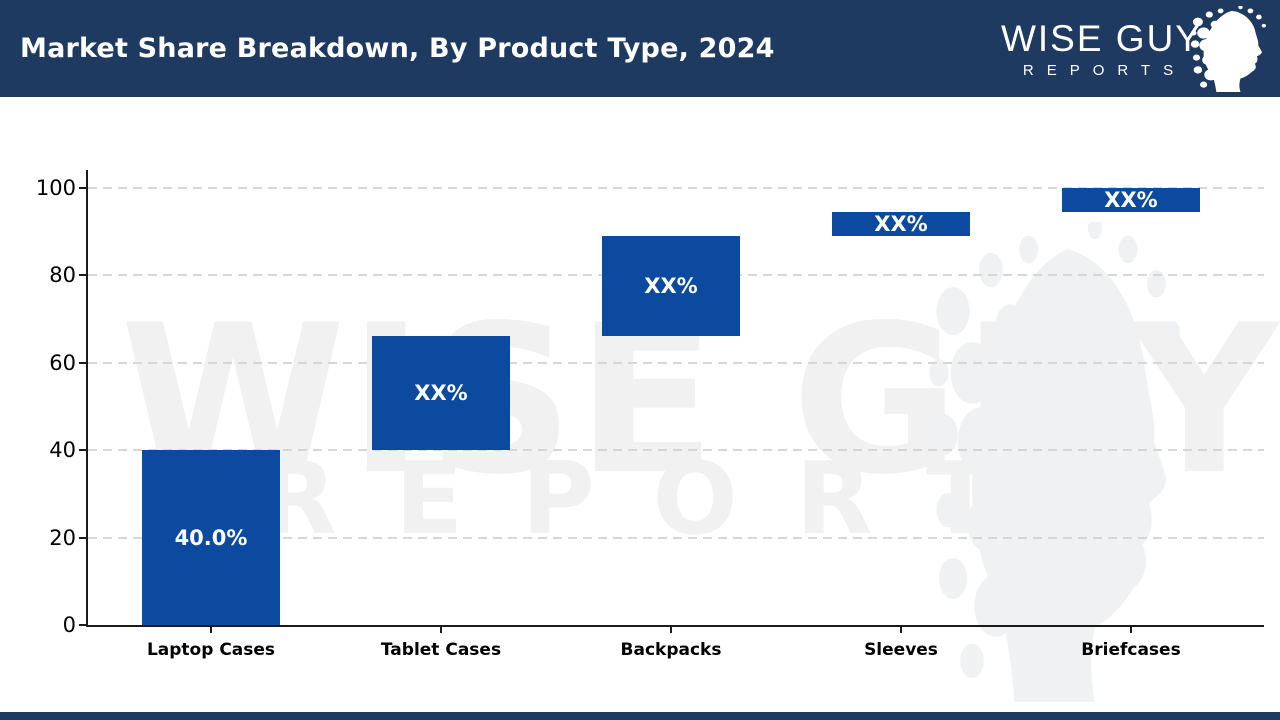 This screenshot has height=720, width=1280. Describe the element at coordinates (441, 650) in the screenshot. I see `x-category-label-tablet-cases: Tablet Cases` at that location.